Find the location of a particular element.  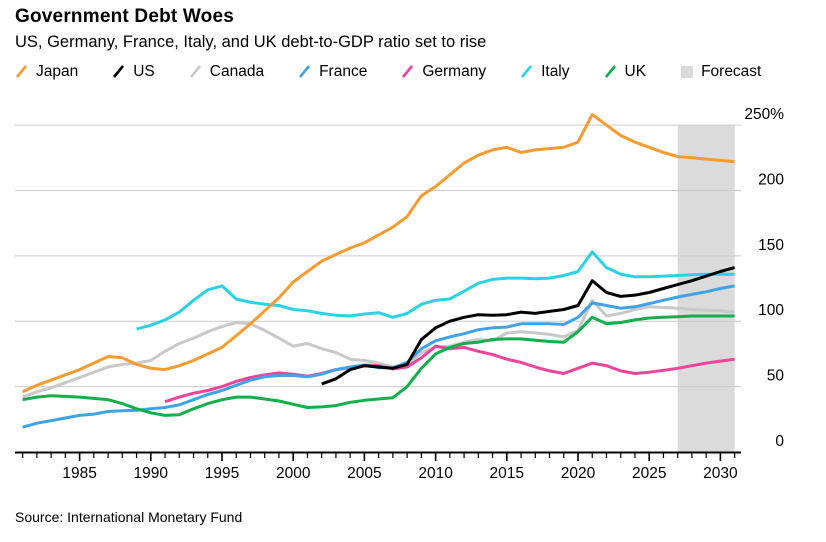

legend-item-germany: Germany is located at coordinates (443, 72).